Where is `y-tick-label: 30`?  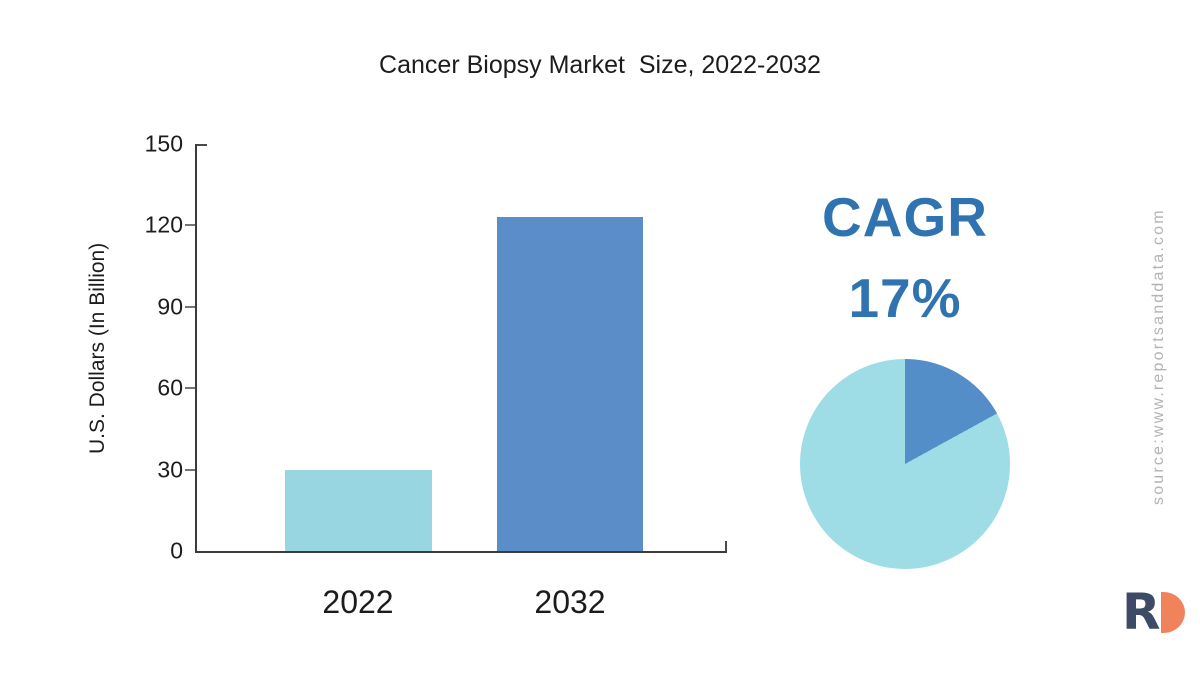
y-tick-label: 30 is located at coordinates (170, 469).